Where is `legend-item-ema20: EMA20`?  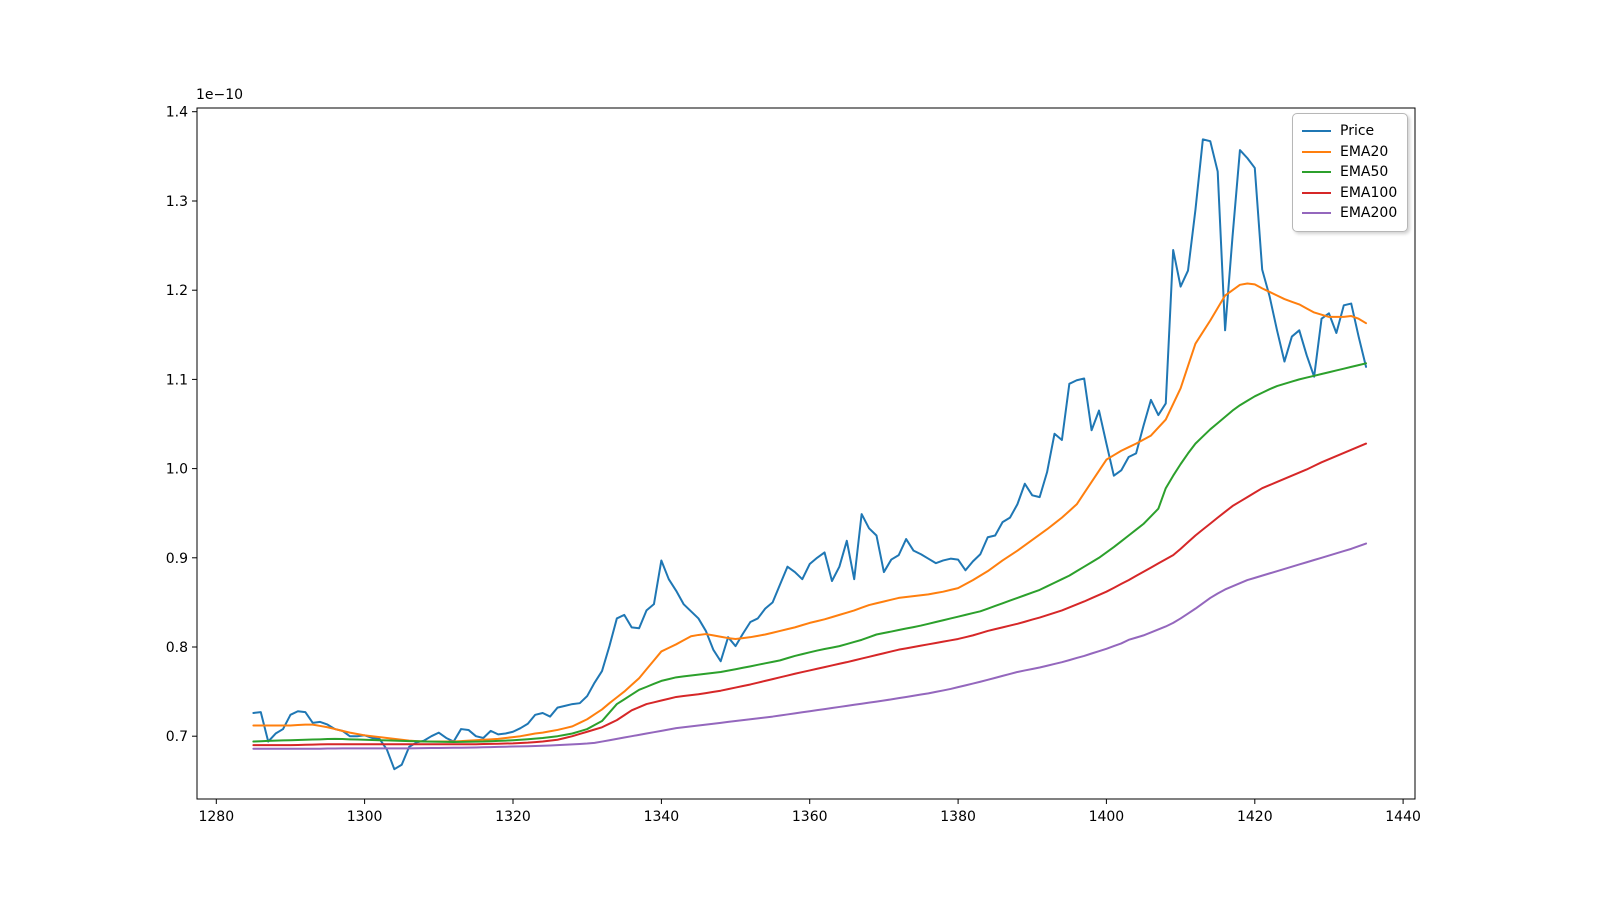
legend-item-ema20: EMA20 is located at coordinates (1349, 152).